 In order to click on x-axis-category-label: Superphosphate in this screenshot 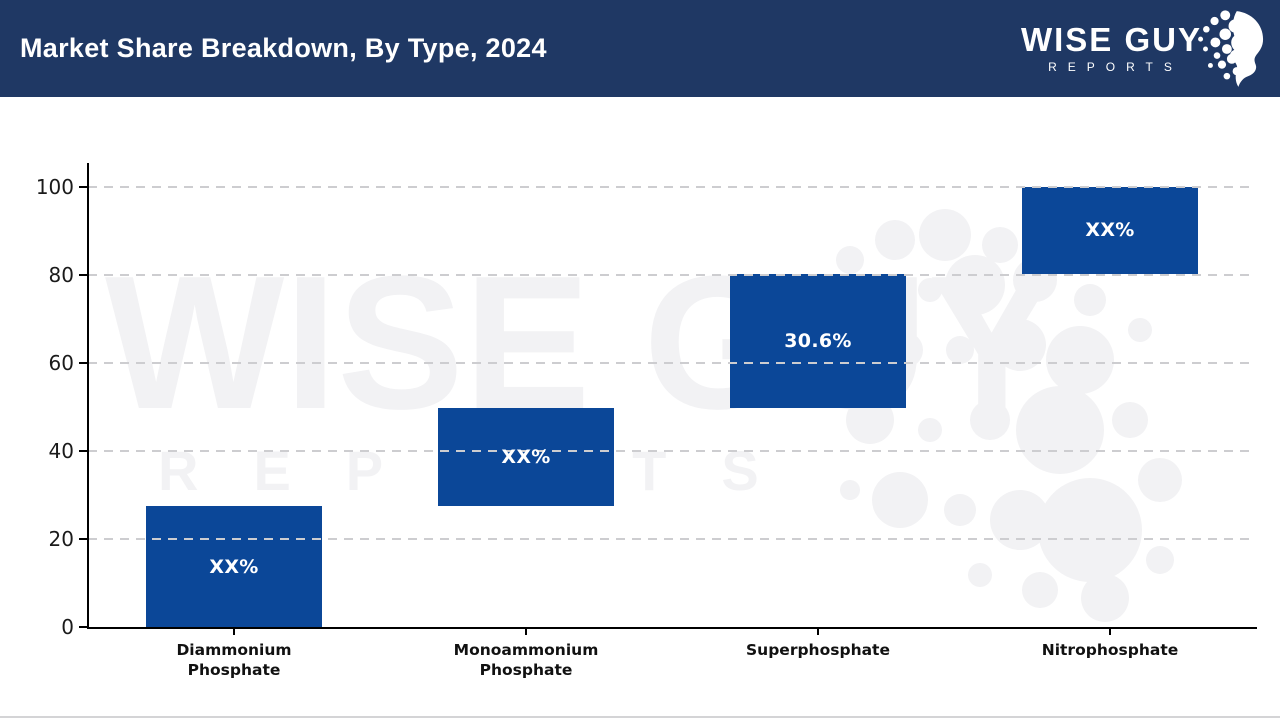, I will do `click(818, 650)`.